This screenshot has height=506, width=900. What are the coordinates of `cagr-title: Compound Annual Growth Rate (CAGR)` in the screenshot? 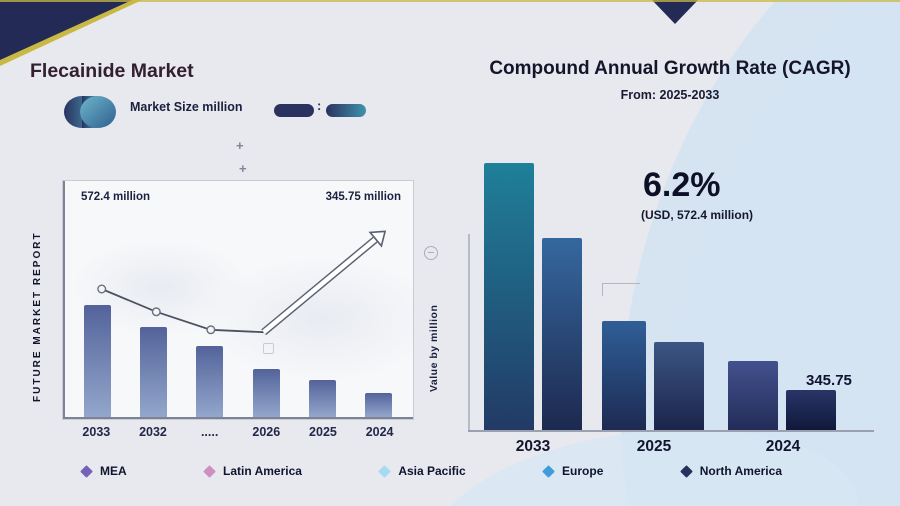 It's located at (670, 68).